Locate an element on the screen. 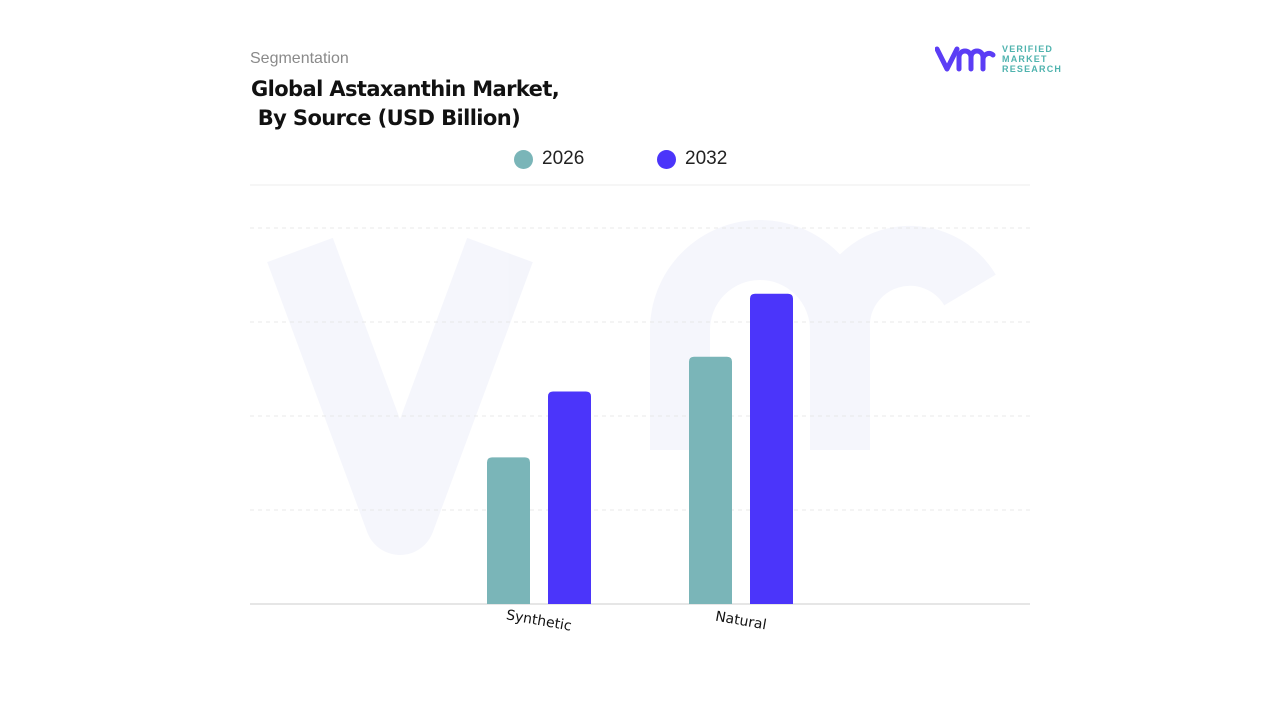 The image size is (1280, 720). legend-item-2026: 2026 is located at coordinates (549, 159).